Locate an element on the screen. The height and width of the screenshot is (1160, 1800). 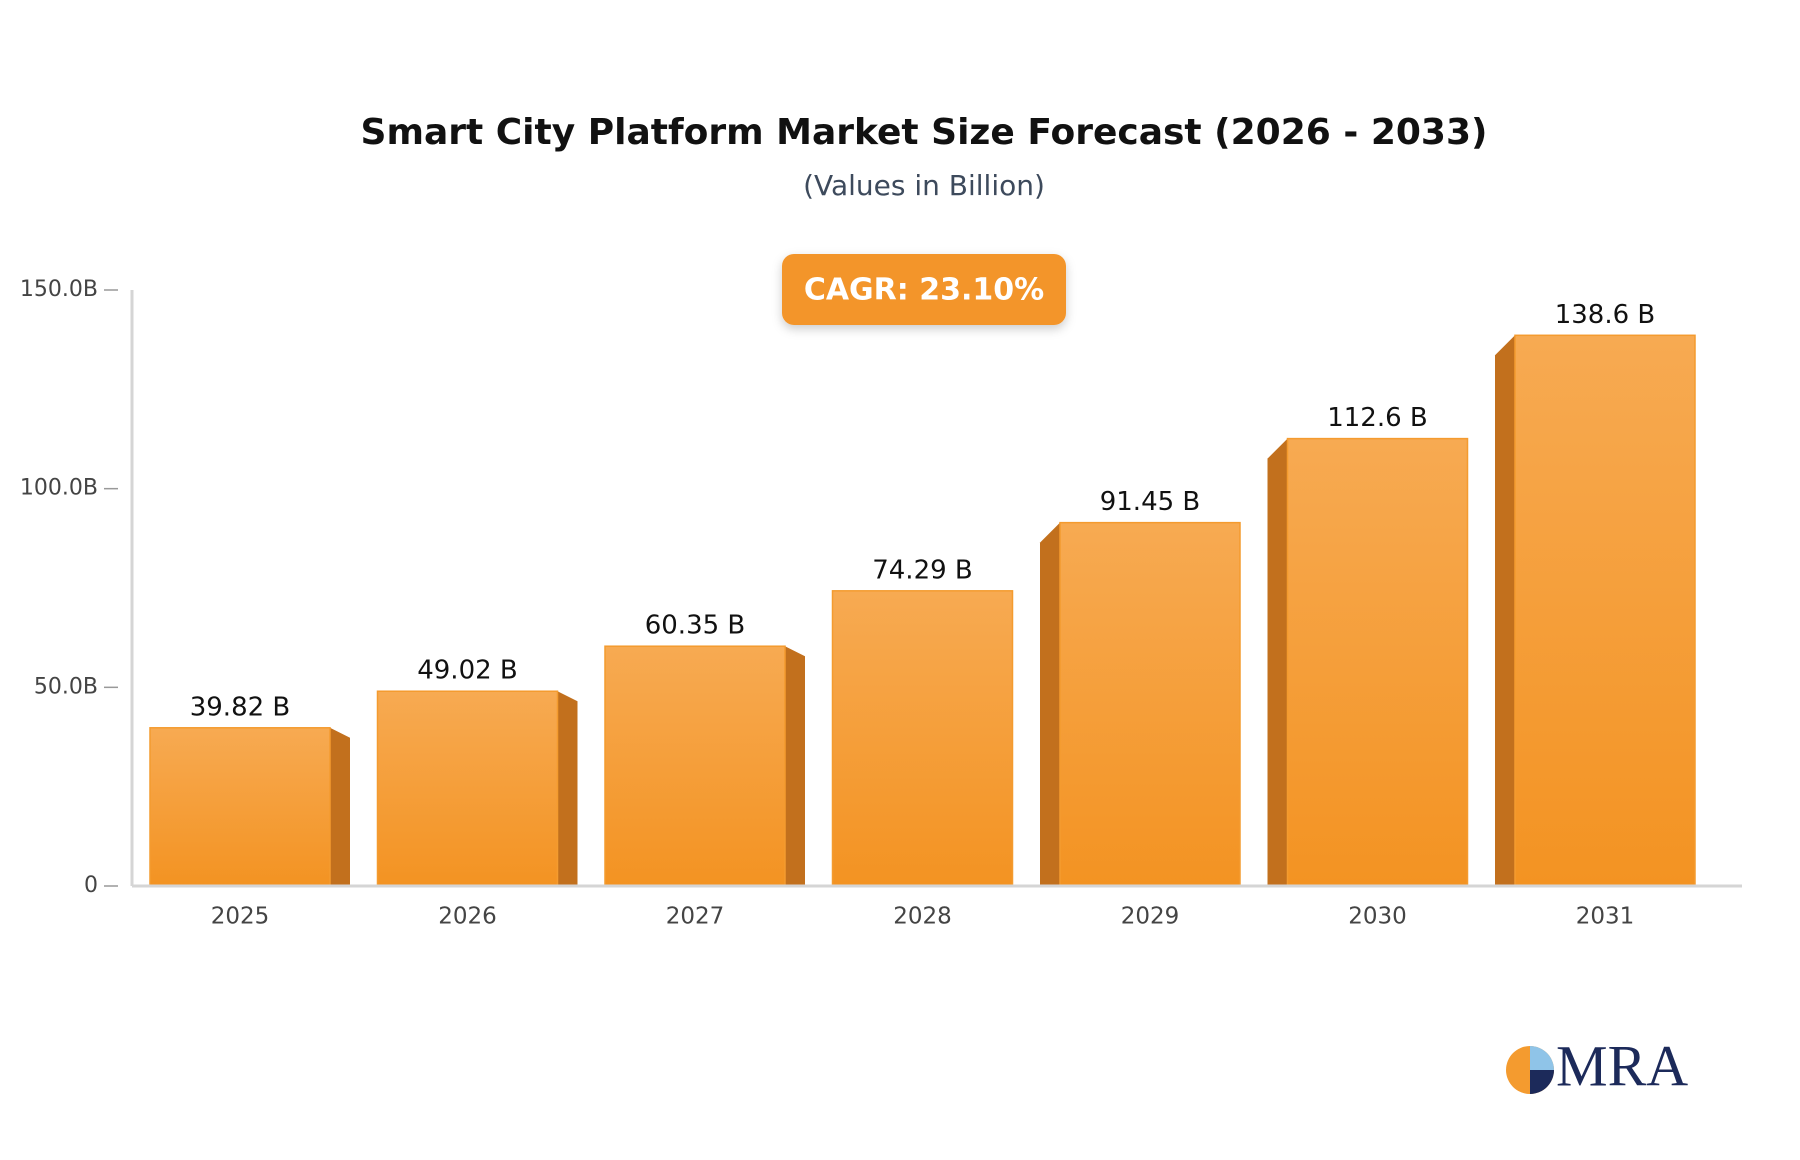
y-tick-label: 0 is located at coordinates (91, 885).